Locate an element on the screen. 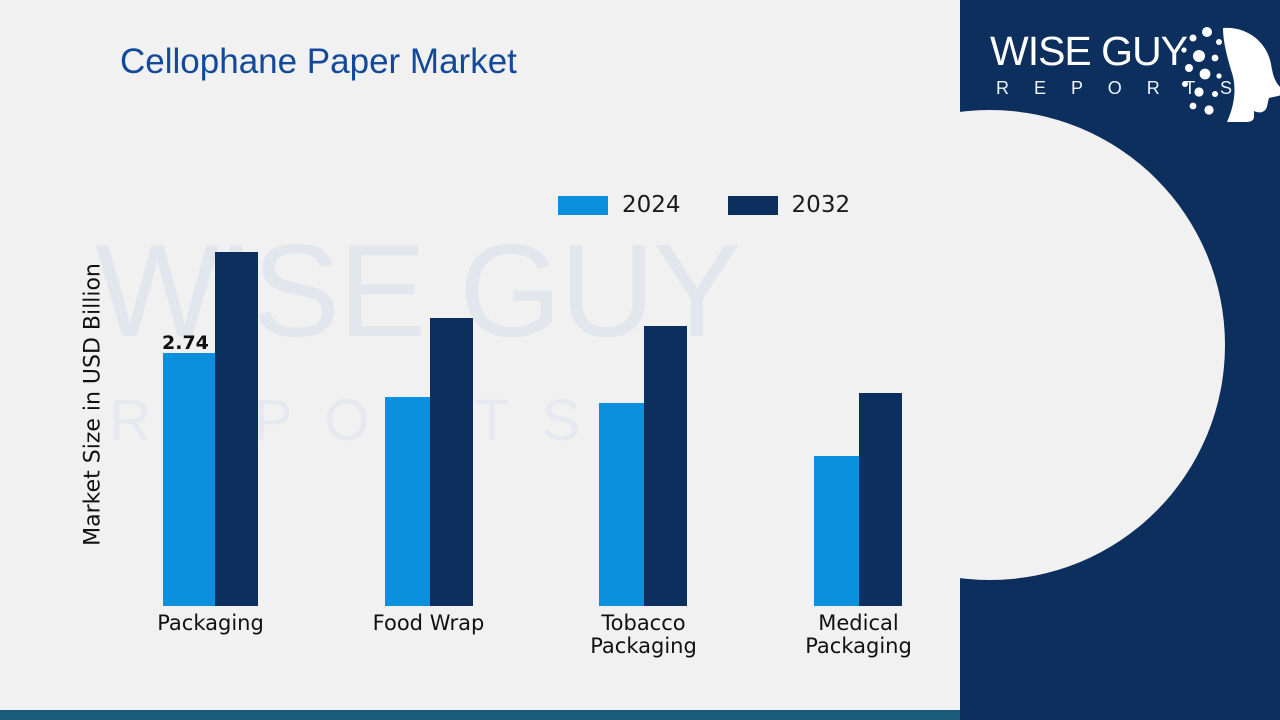  bar-2024-medical-packaging is located at coordinates (836, 531).